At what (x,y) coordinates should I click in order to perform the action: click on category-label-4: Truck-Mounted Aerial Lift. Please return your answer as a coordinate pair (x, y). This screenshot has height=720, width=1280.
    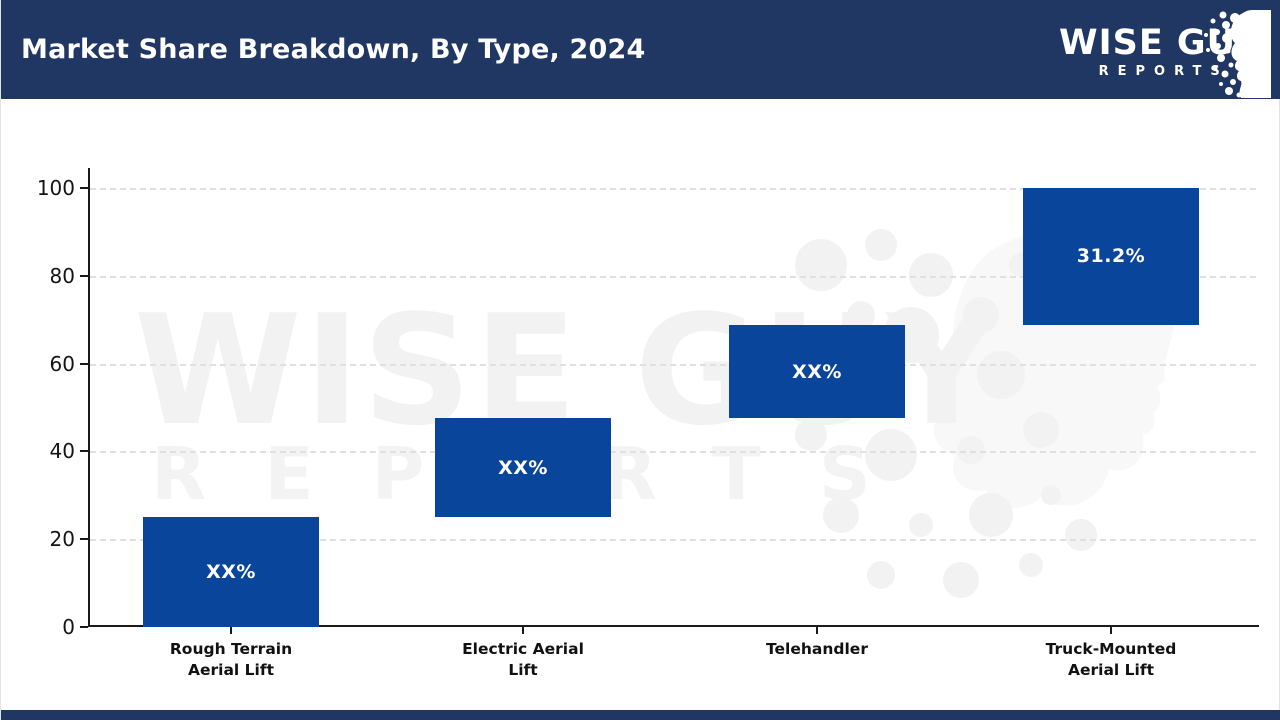
    Looking at the image, I should click on (1111, 660).